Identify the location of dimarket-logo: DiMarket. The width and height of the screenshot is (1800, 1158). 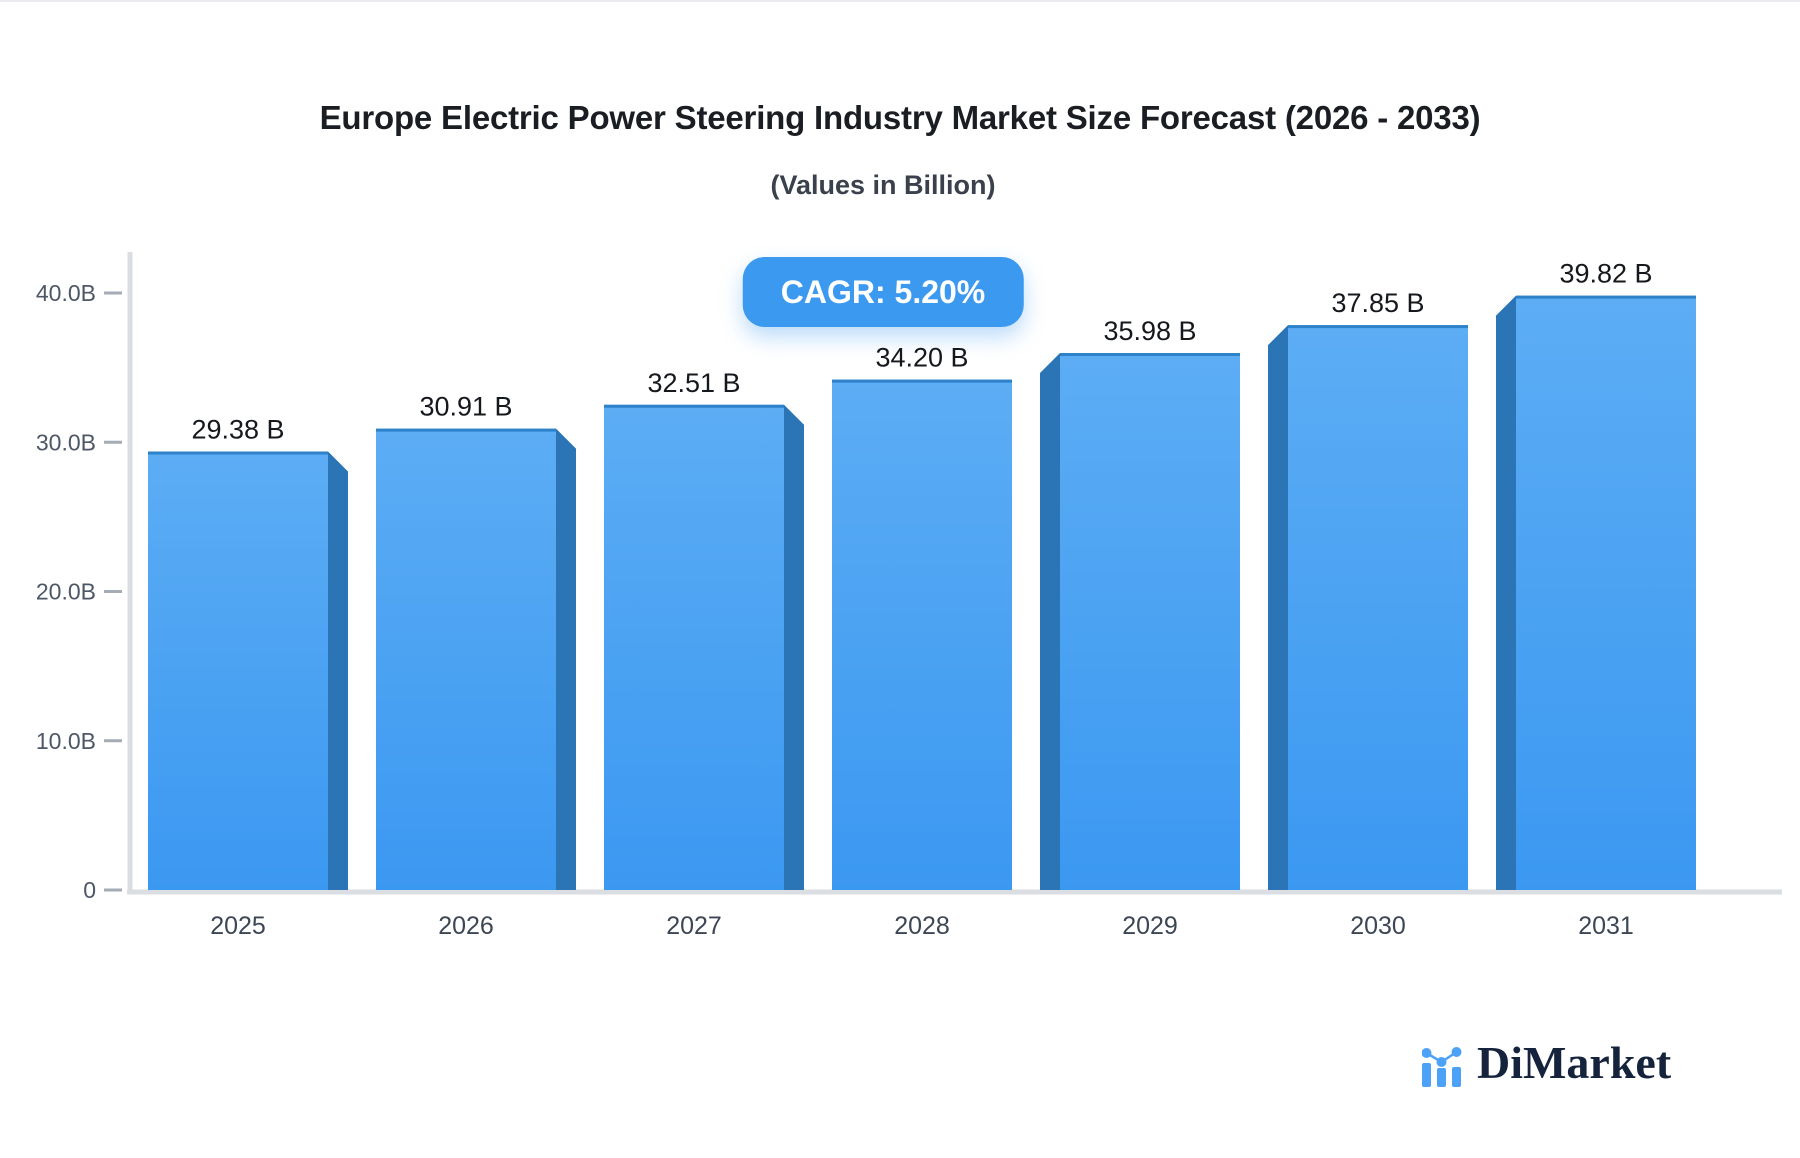
(1546, 1064).